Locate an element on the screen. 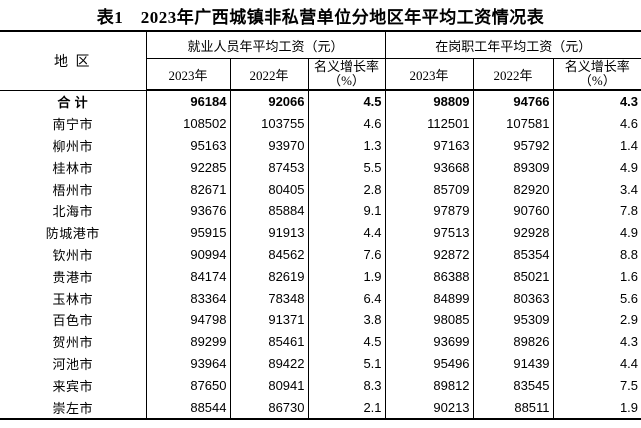 This screenshot has height=428, width=641. value-cell: 98809 is located at coordinates (429, 101).